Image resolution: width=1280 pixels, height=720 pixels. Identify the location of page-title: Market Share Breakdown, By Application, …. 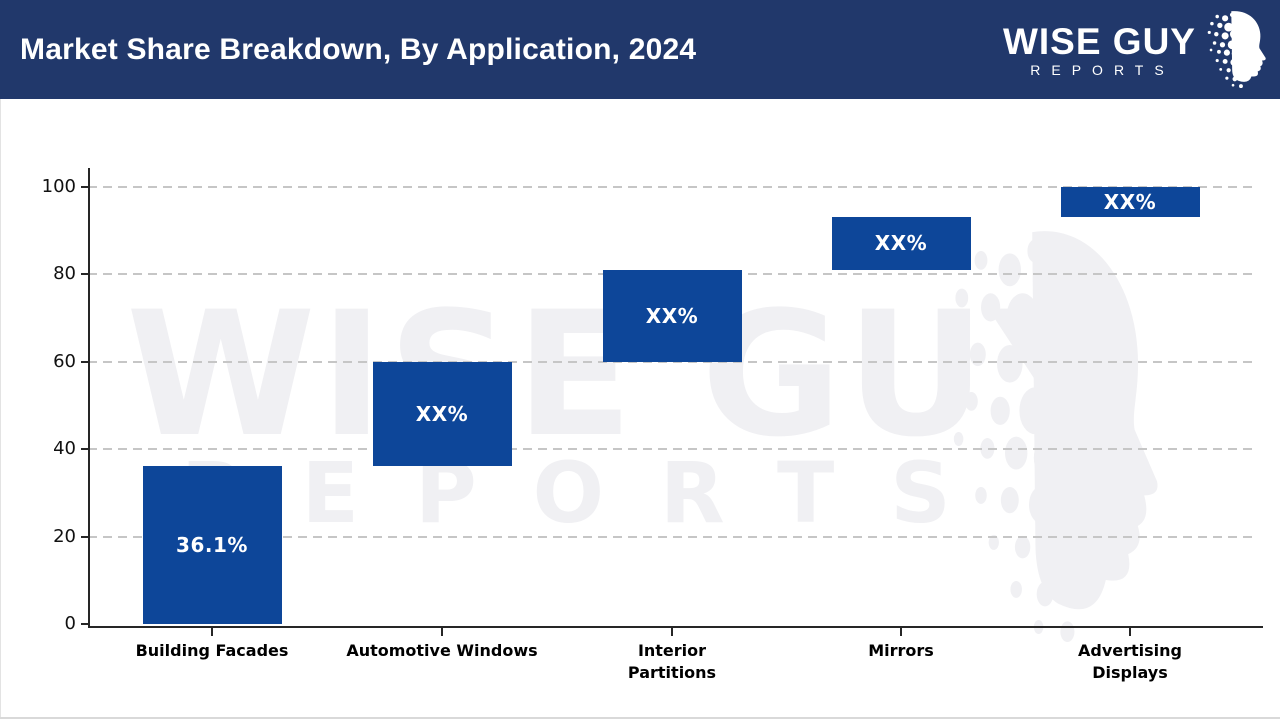
(358, 49).